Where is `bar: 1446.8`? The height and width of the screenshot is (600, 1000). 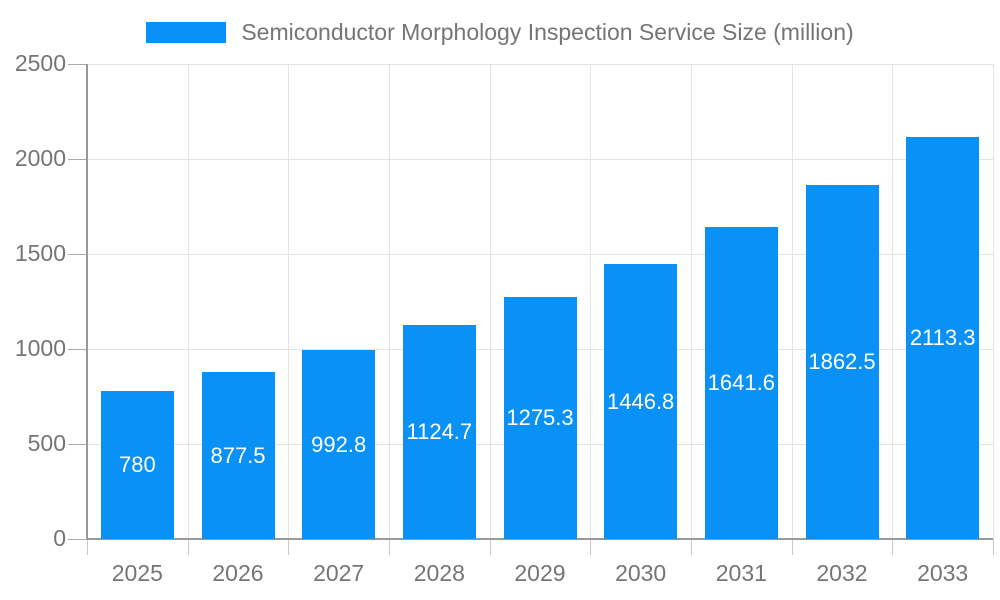 bar: 1446.8 is located at coordinates (641, 401).